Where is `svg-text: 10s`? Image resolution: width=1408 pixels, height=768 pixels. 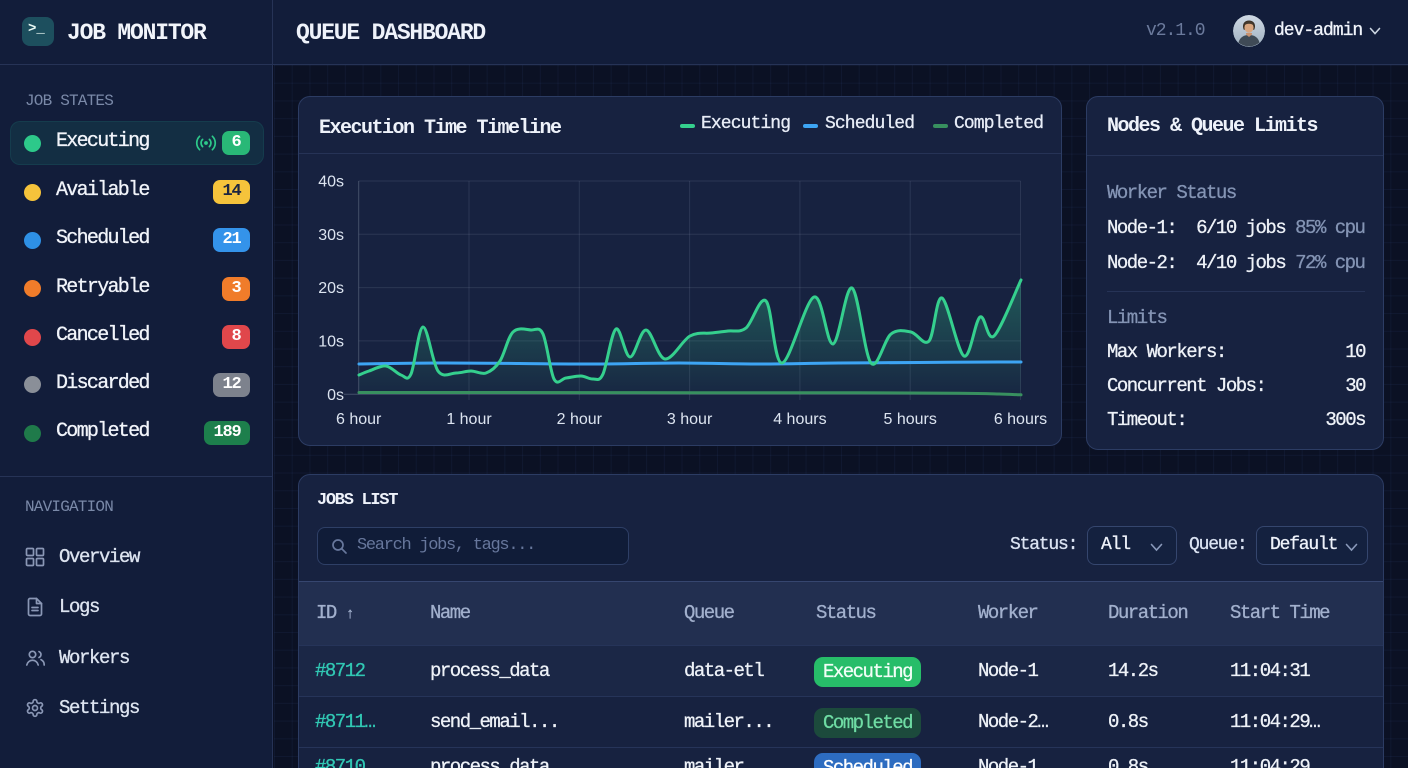
svg-text: 10s is located at coordinates (331, 341).